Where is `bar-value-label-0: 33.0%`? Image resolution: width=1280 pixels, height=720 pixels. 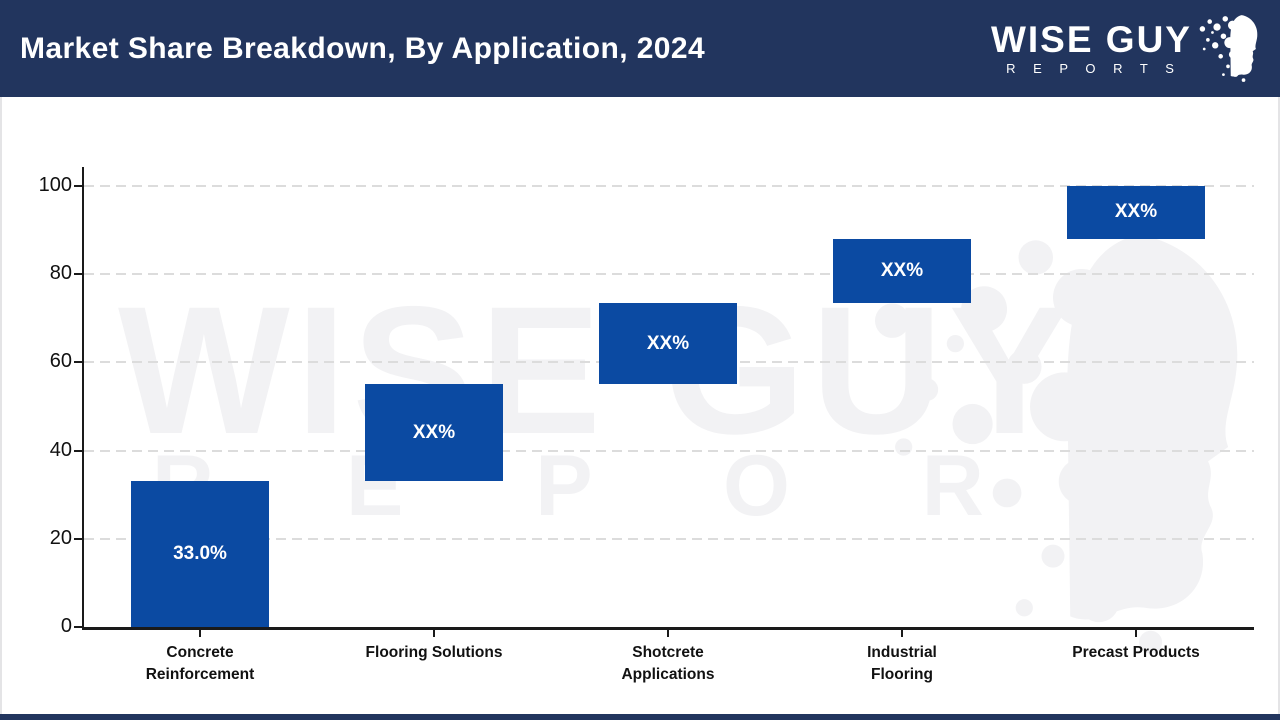
bar-value-label-0: 33.0% is located at coordinates (200, 554).